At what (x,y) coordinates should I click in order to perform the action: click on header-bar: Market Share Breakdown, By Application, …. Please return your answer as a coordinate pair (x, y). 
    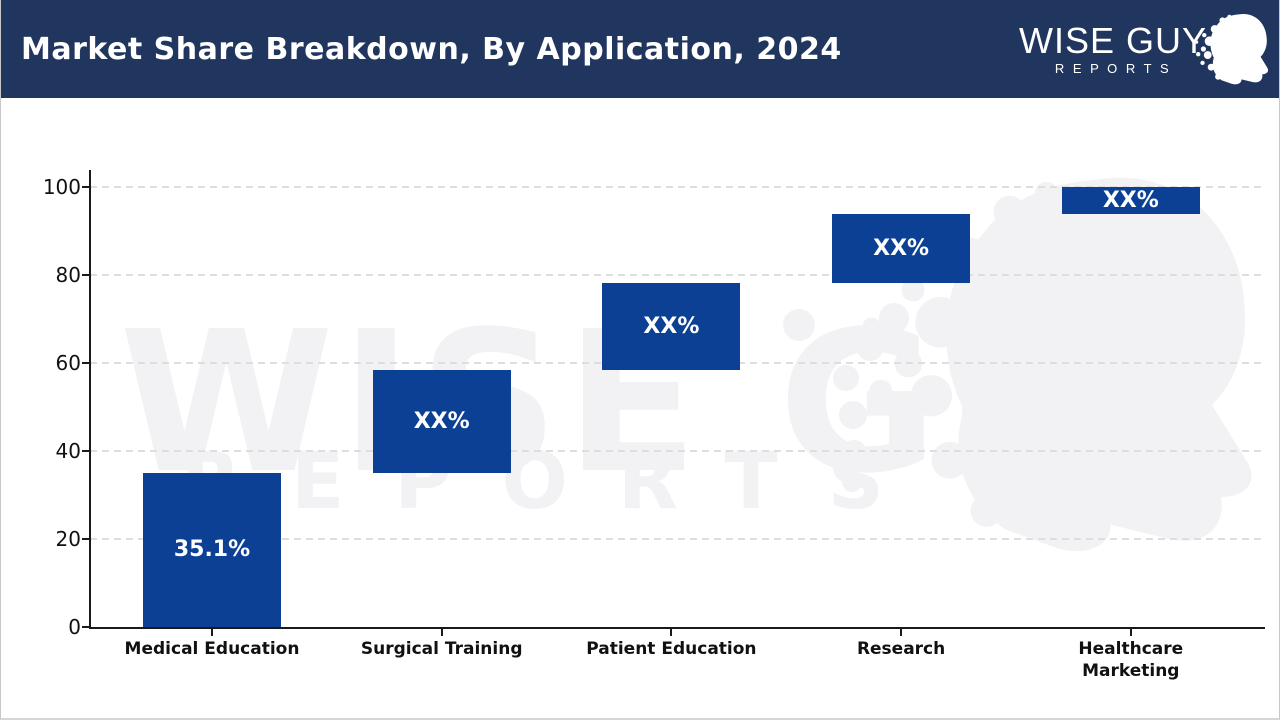
    Looking at the image, I should click on (640, 49).